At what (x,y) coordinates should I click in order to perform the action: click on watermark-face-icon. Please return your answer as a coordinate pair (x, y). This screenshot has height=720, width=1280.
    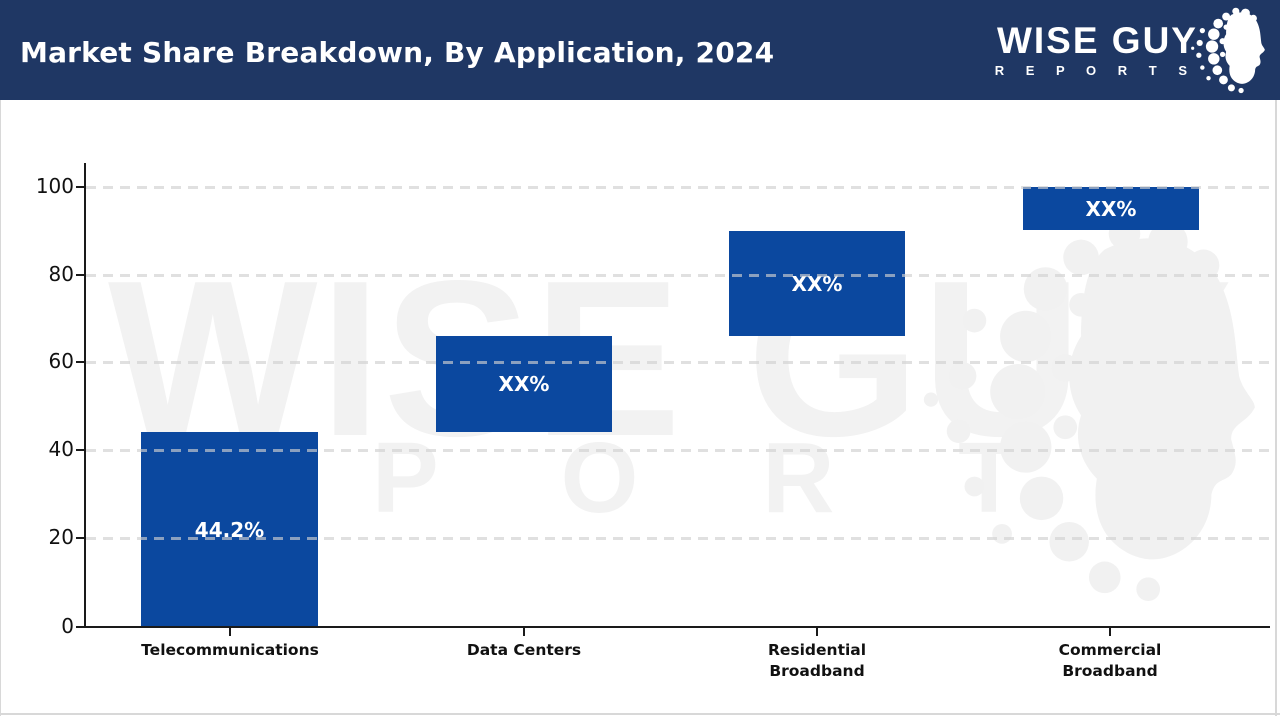
    Looking at the image, I should click on (1089, 409).